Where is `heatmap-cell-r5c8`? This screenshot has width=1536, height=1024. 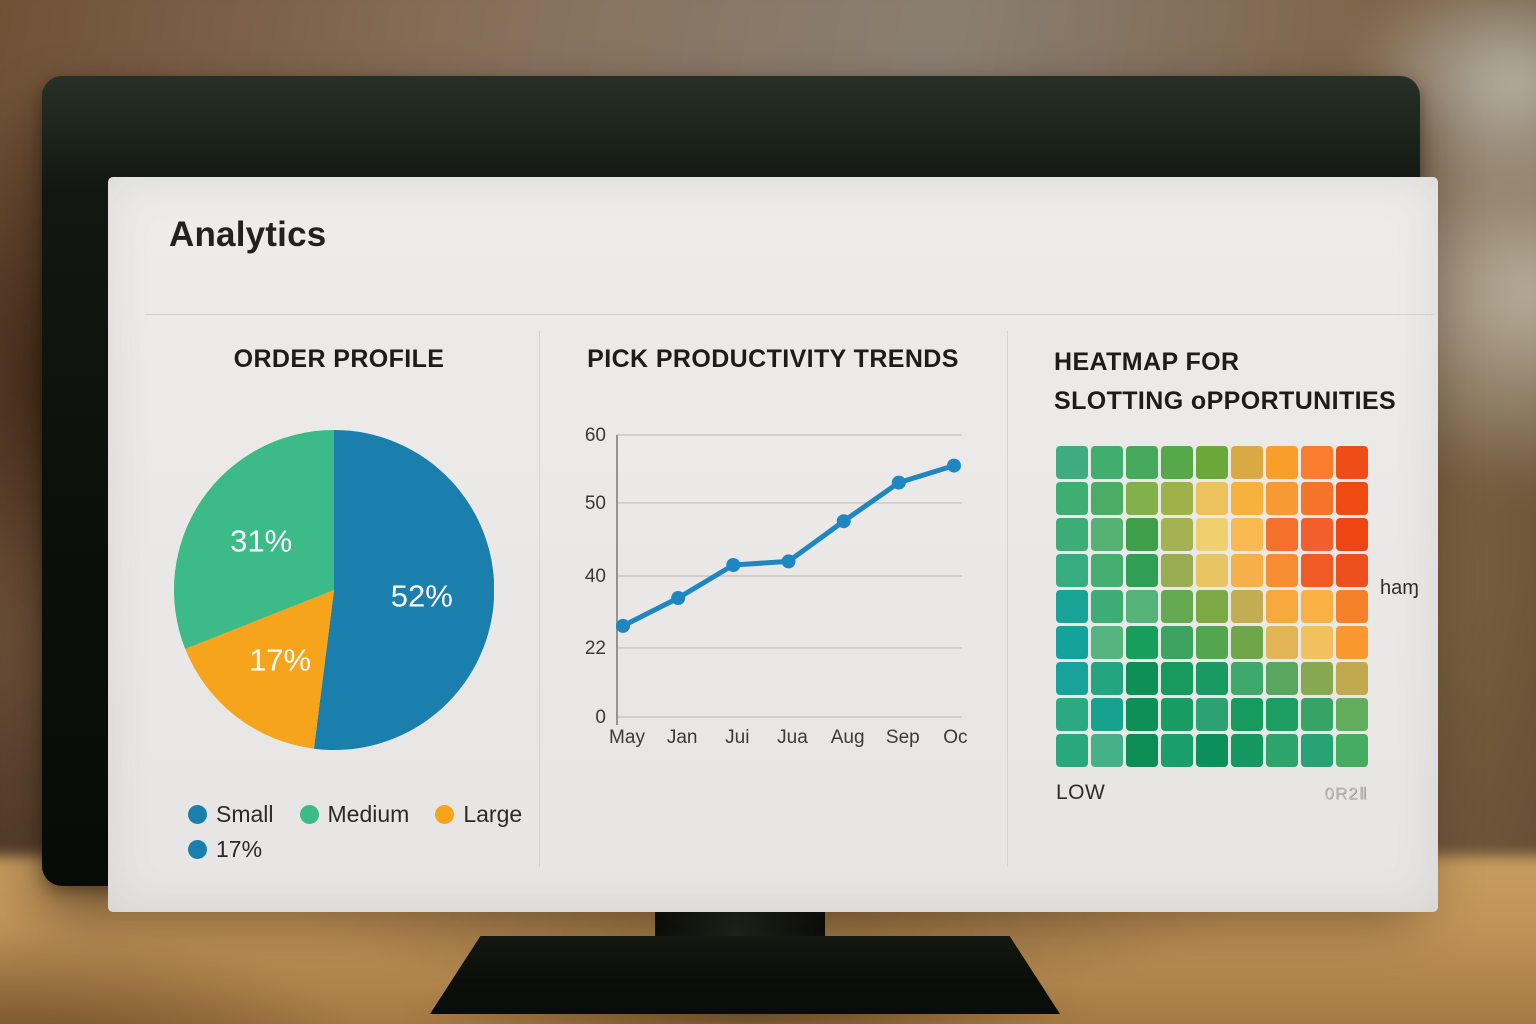
heatmap-cell-r5c8 is located at coordinates (1352, 642).